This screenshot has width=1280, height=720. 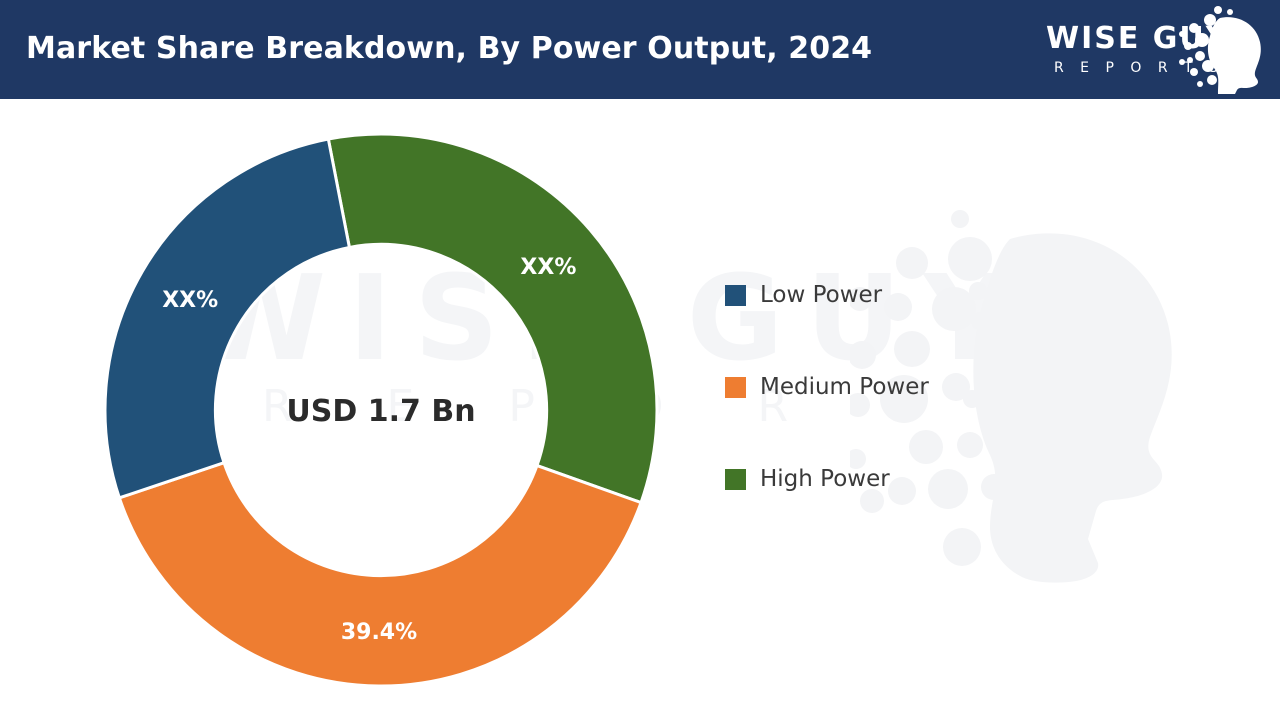 I want to click on legend-item-medium-power: Medium Power, so click(x=875, y=387).